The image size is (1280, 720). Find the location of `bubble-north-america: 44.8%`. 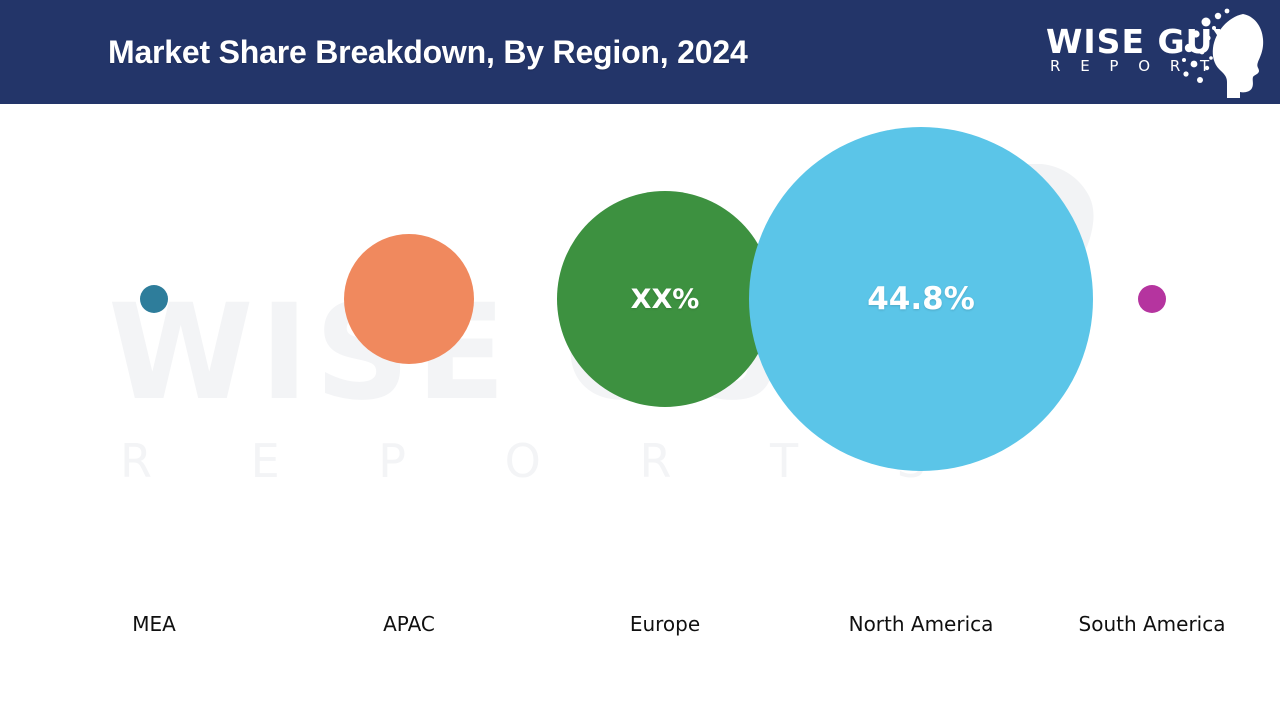

bubble-north-america: 44.8% is located at coordinates (921, 299).